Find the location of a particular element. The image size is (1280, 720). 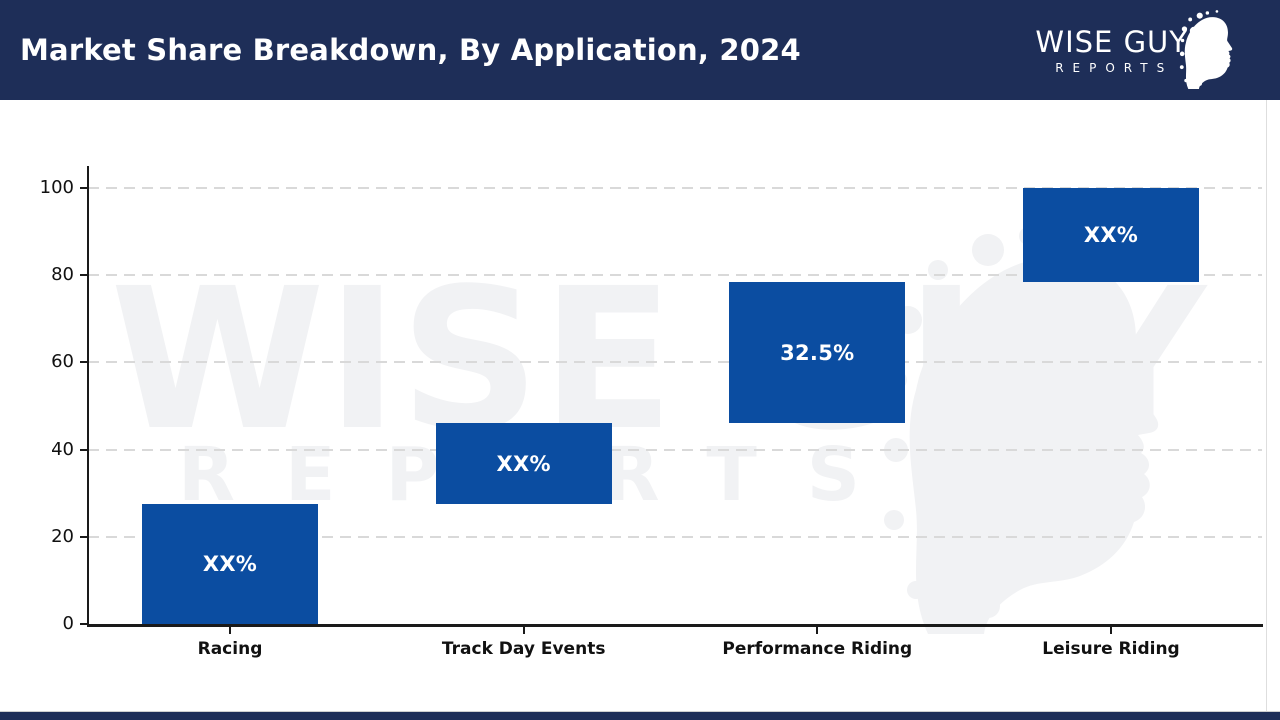

logo-text: WISE GUY REPORTS is located at coordinates (1111, 50).